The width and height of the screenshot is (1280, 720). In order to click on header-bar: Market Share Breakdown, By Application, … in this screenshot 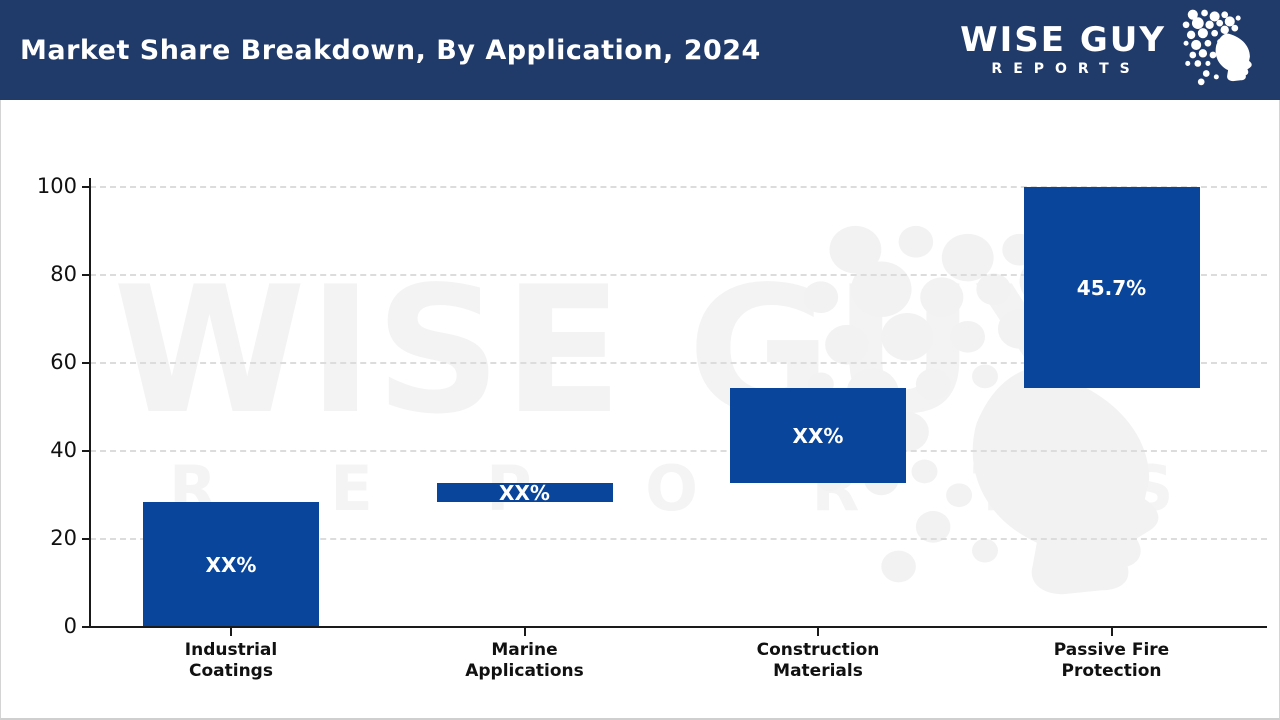, I will do `click(640, 50)`.